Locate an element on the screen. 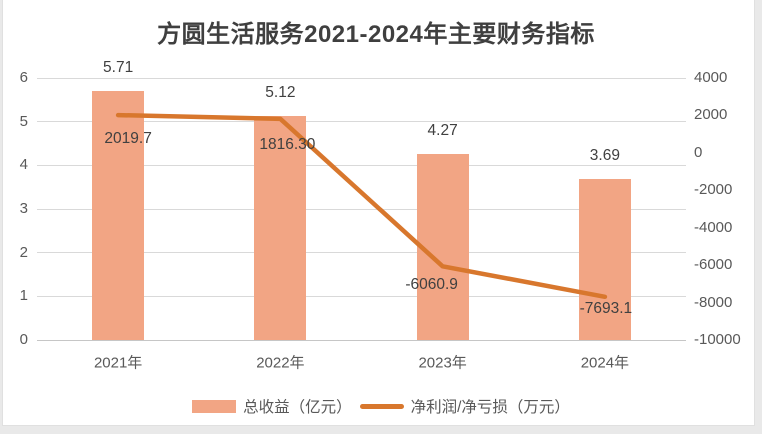  left-axis-tick-label: 4 is located at coordinates (23, 165).